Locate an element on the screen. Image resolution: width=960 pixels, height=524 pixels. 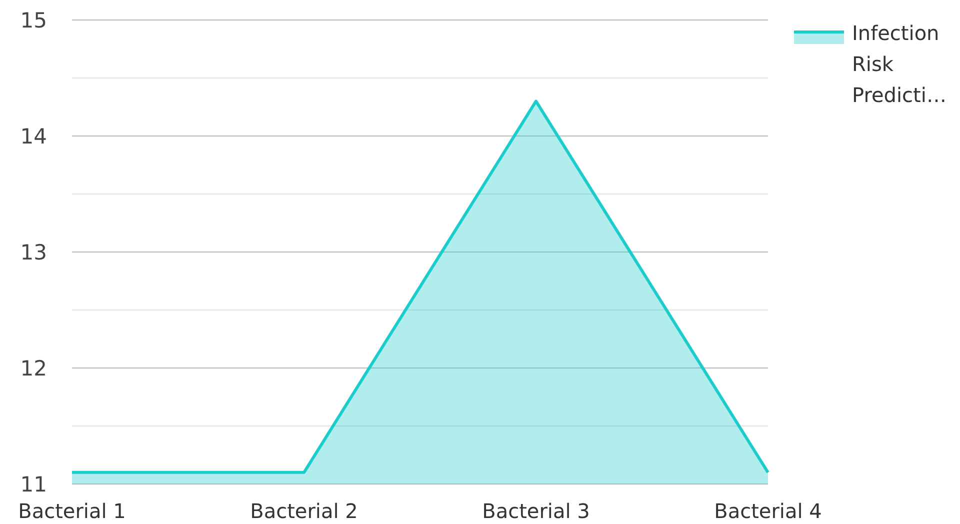
y-tick-label: 11 is located at coordinates (33, 484).